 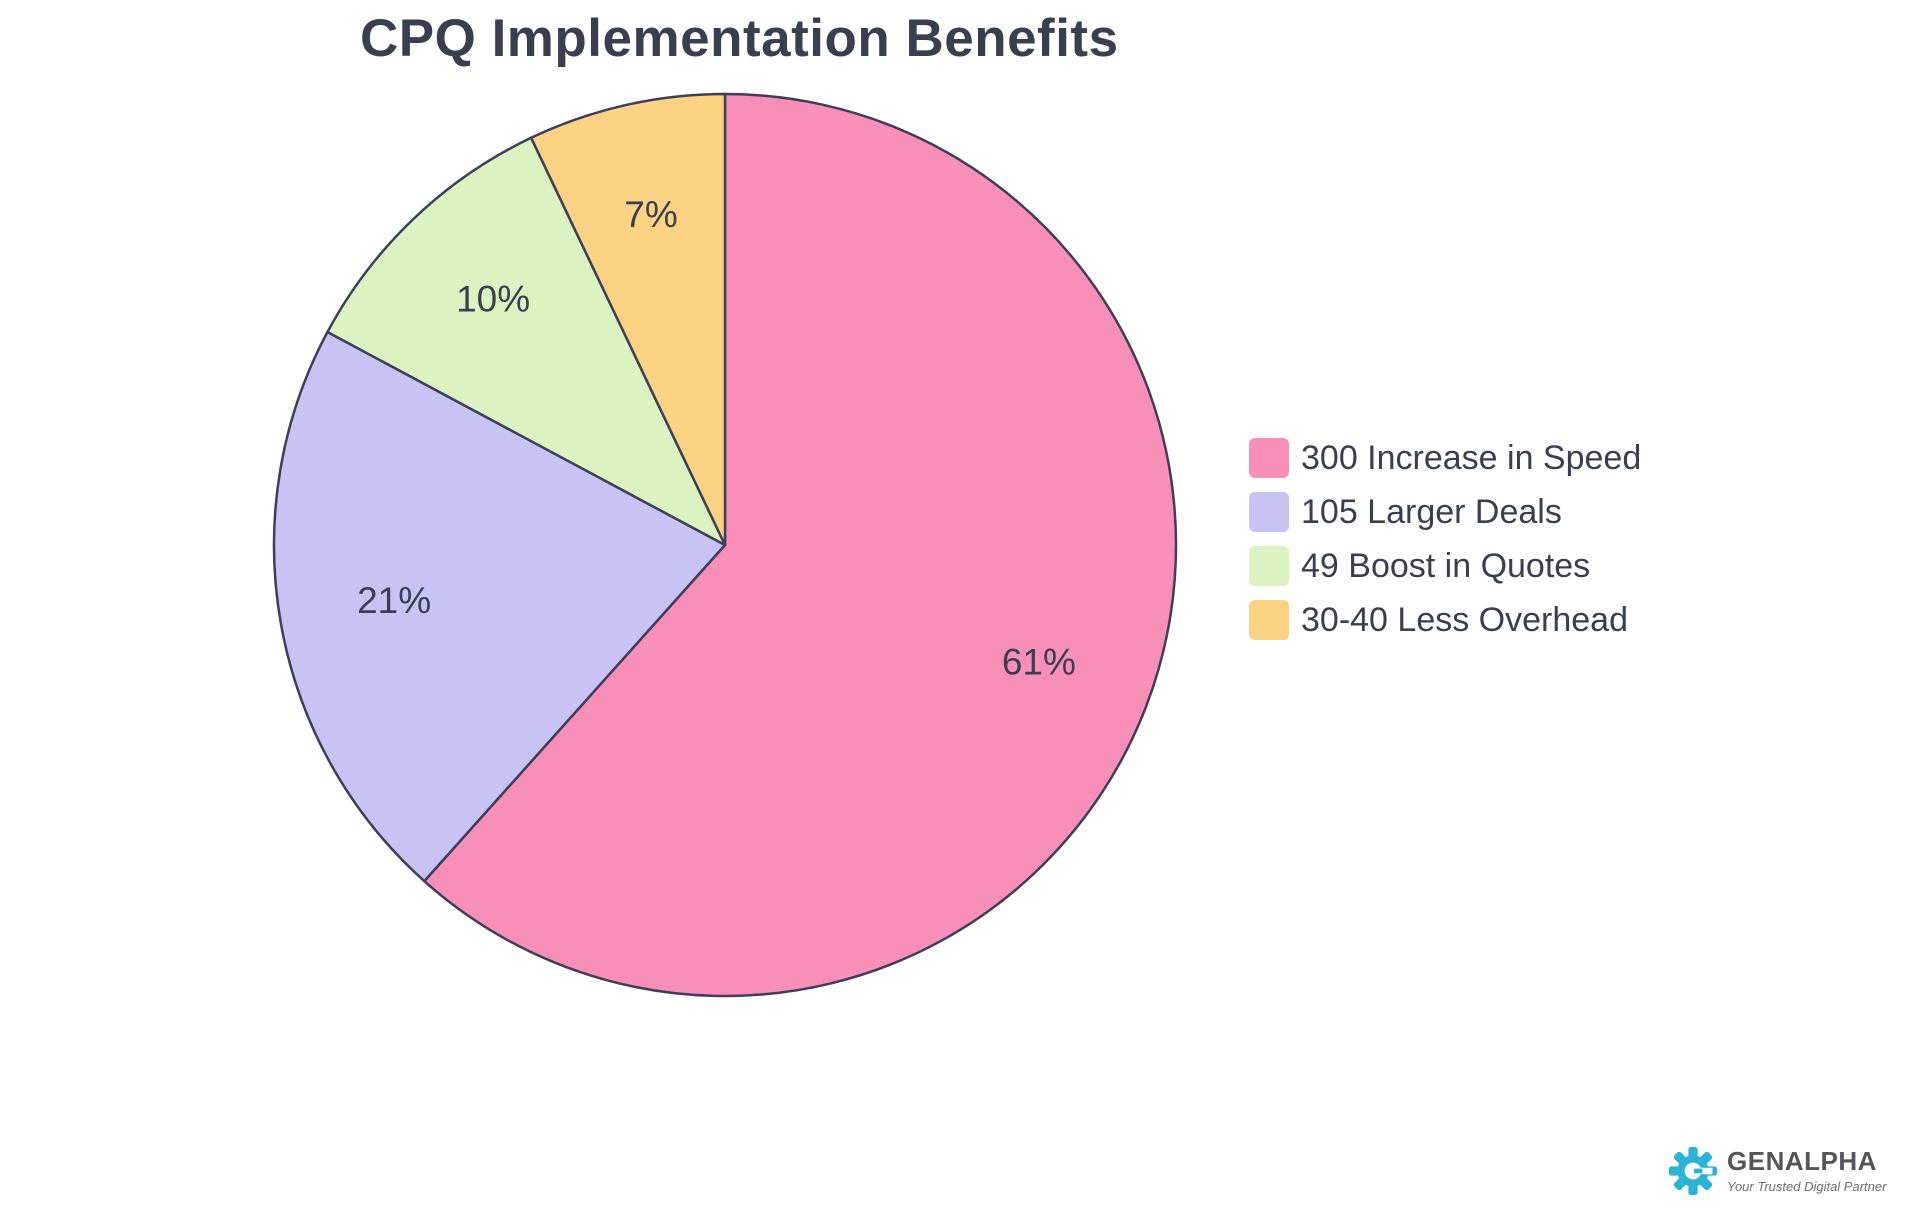 I want to click on logo-name: GENALPHA, so click(x=1802, y=1161).